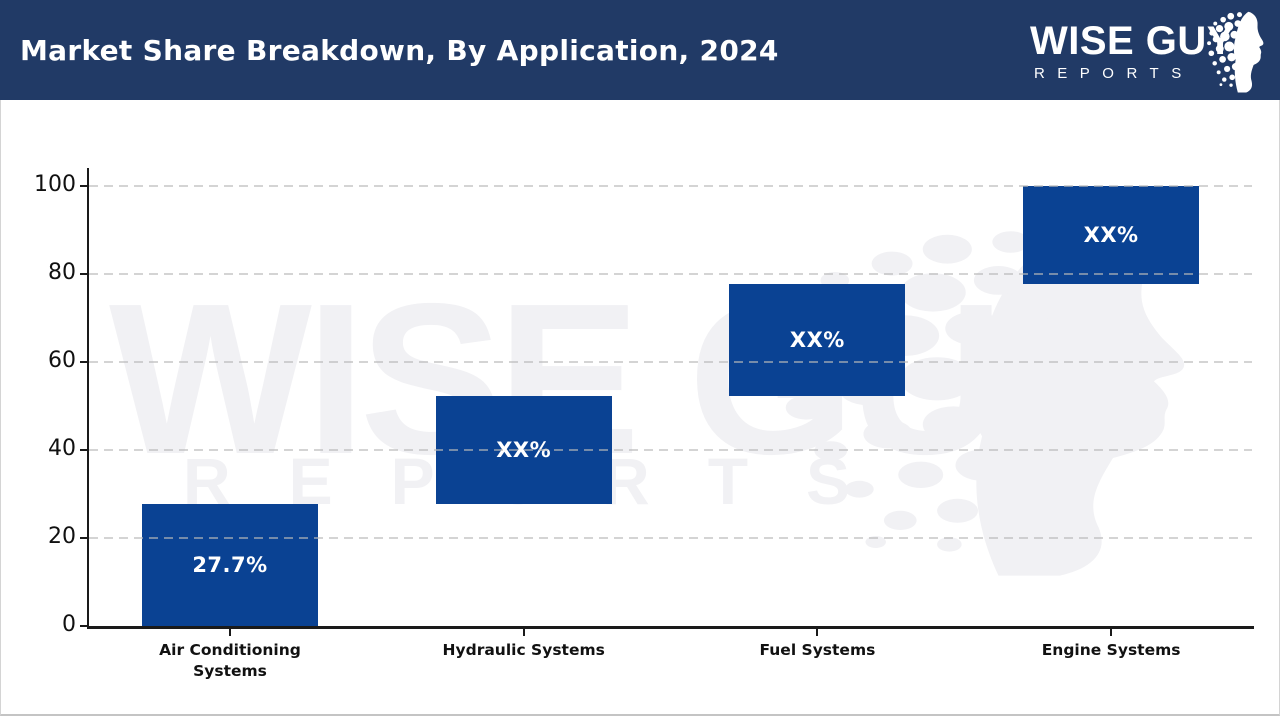 The height and width of the screenshot is (720, 1280). I want to click on y-axis-tick-label: 60, so click(62, 360).